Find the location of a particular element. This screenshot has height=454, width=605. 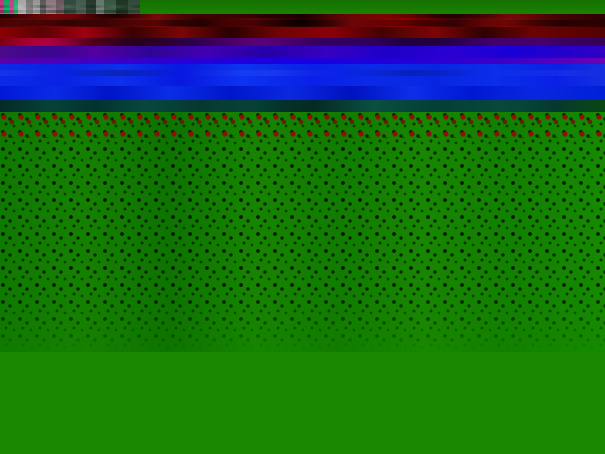

noise-streak-magenta is located at coordinates (302, 42).